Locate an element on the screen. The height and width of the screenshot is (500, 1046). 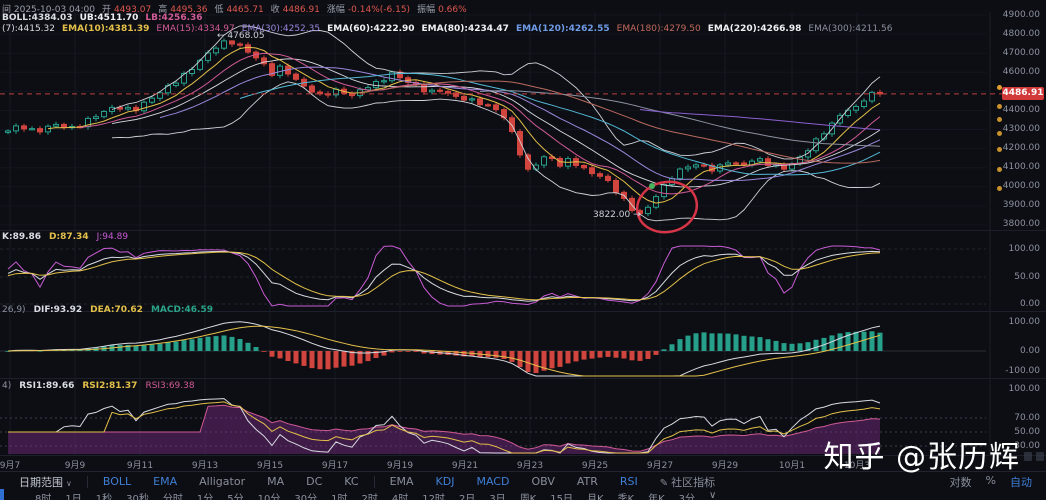
value-token: EMA(120):4262.55 is located at coordinates (562, 29).